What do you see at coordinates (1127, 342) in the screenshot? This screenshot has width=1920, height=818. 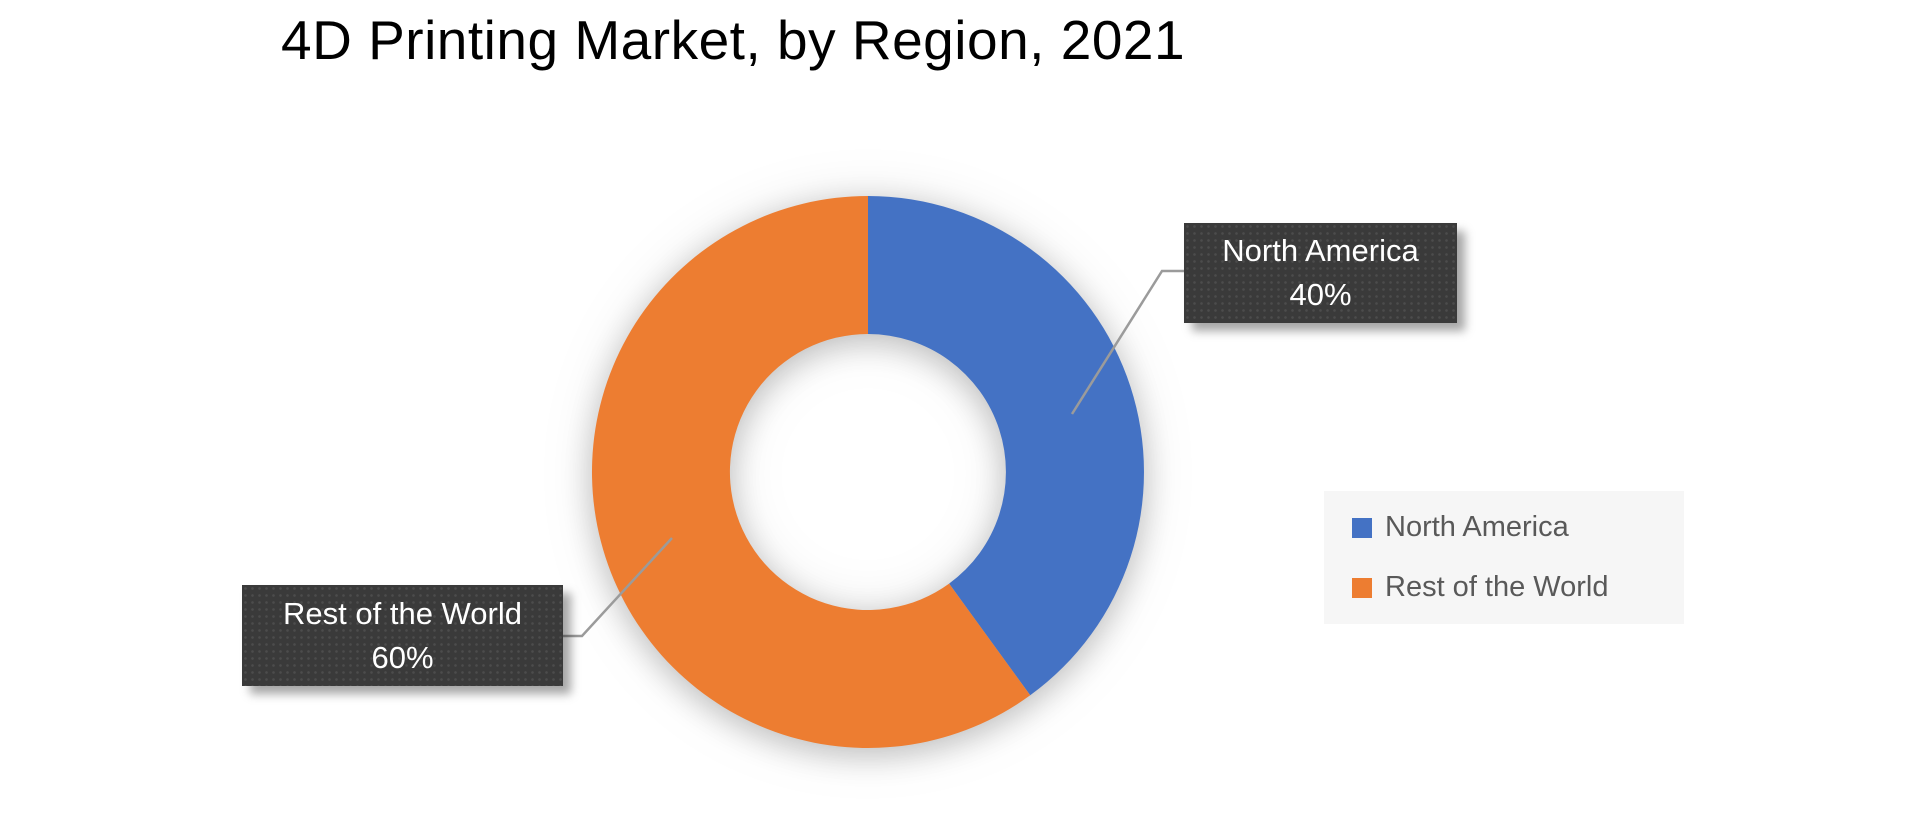 I see `leader-line-north-america` at bounding box center [1127, 342].